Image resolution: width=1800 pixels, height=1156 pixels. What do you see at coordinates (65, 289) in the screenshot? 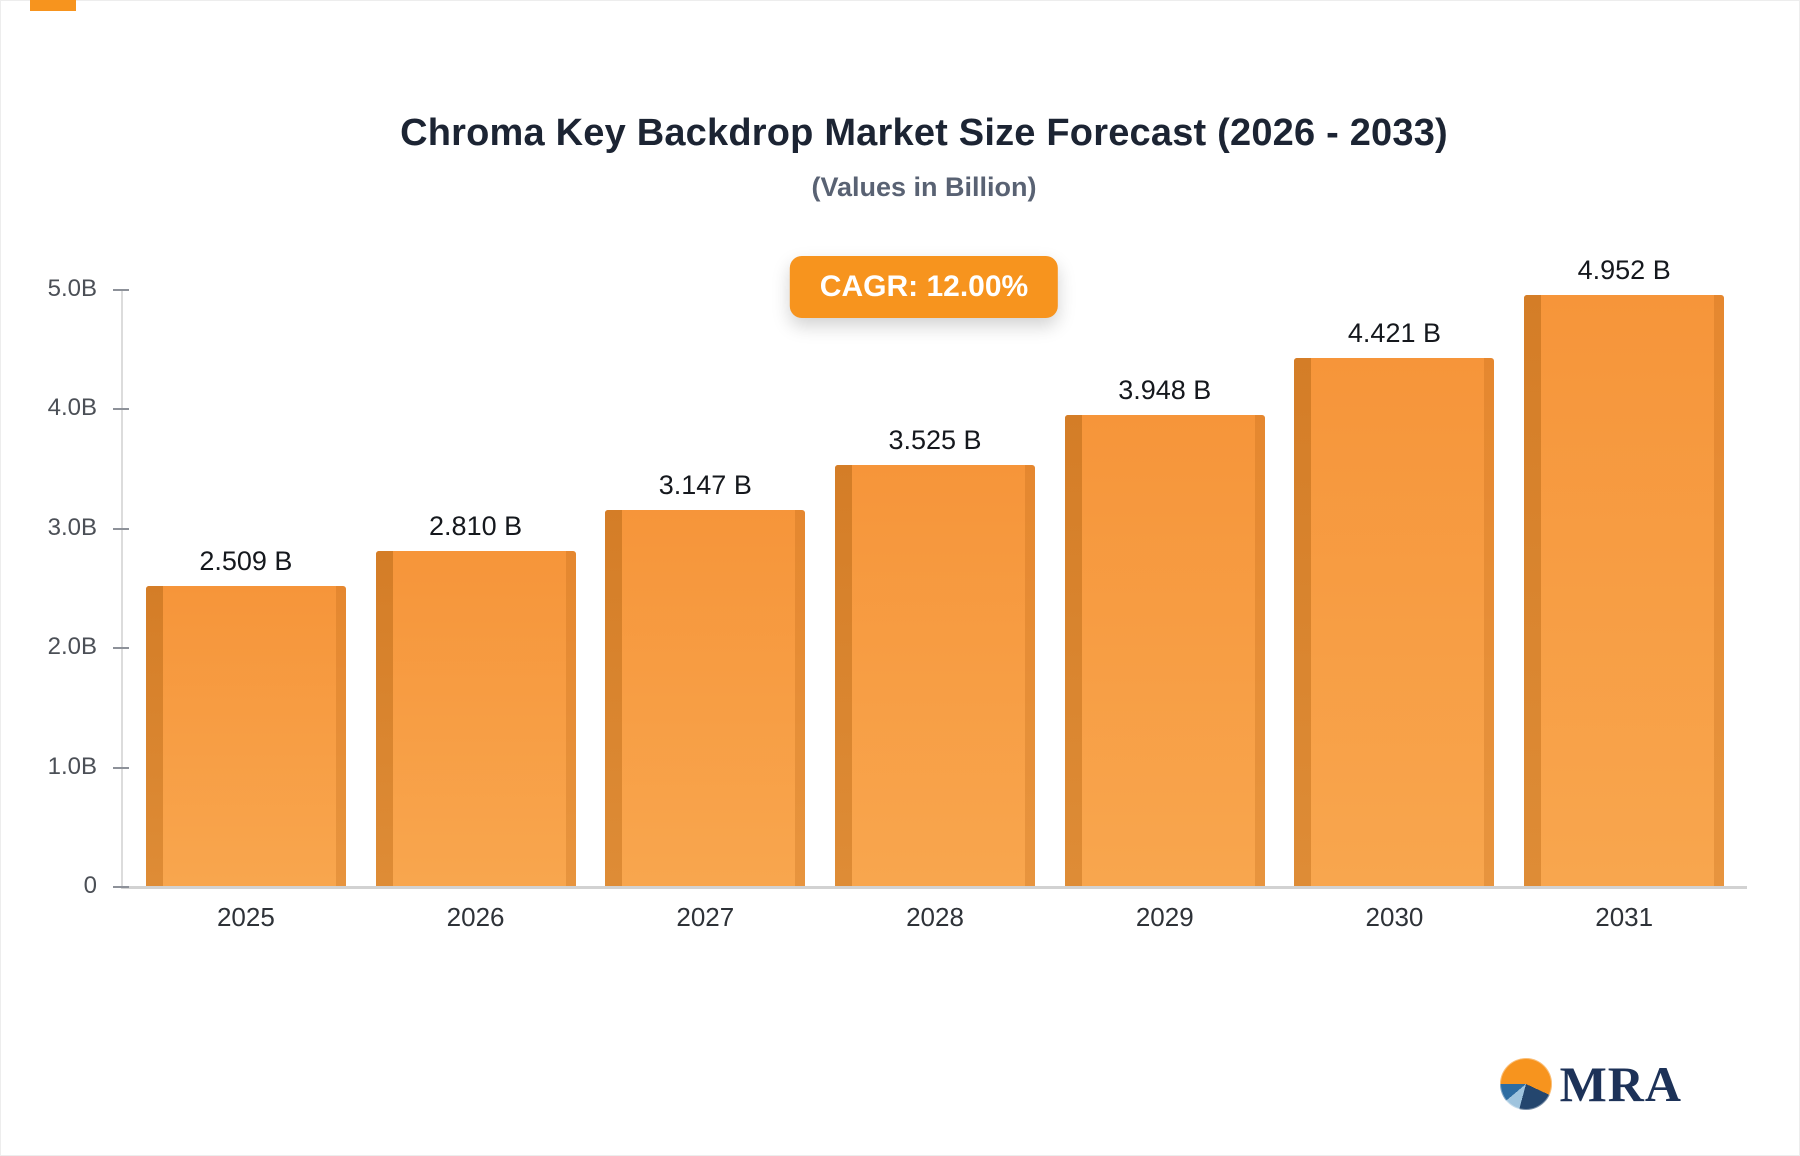
I see `y-tick-label: 5.0B` at bounding box center [65, 289].